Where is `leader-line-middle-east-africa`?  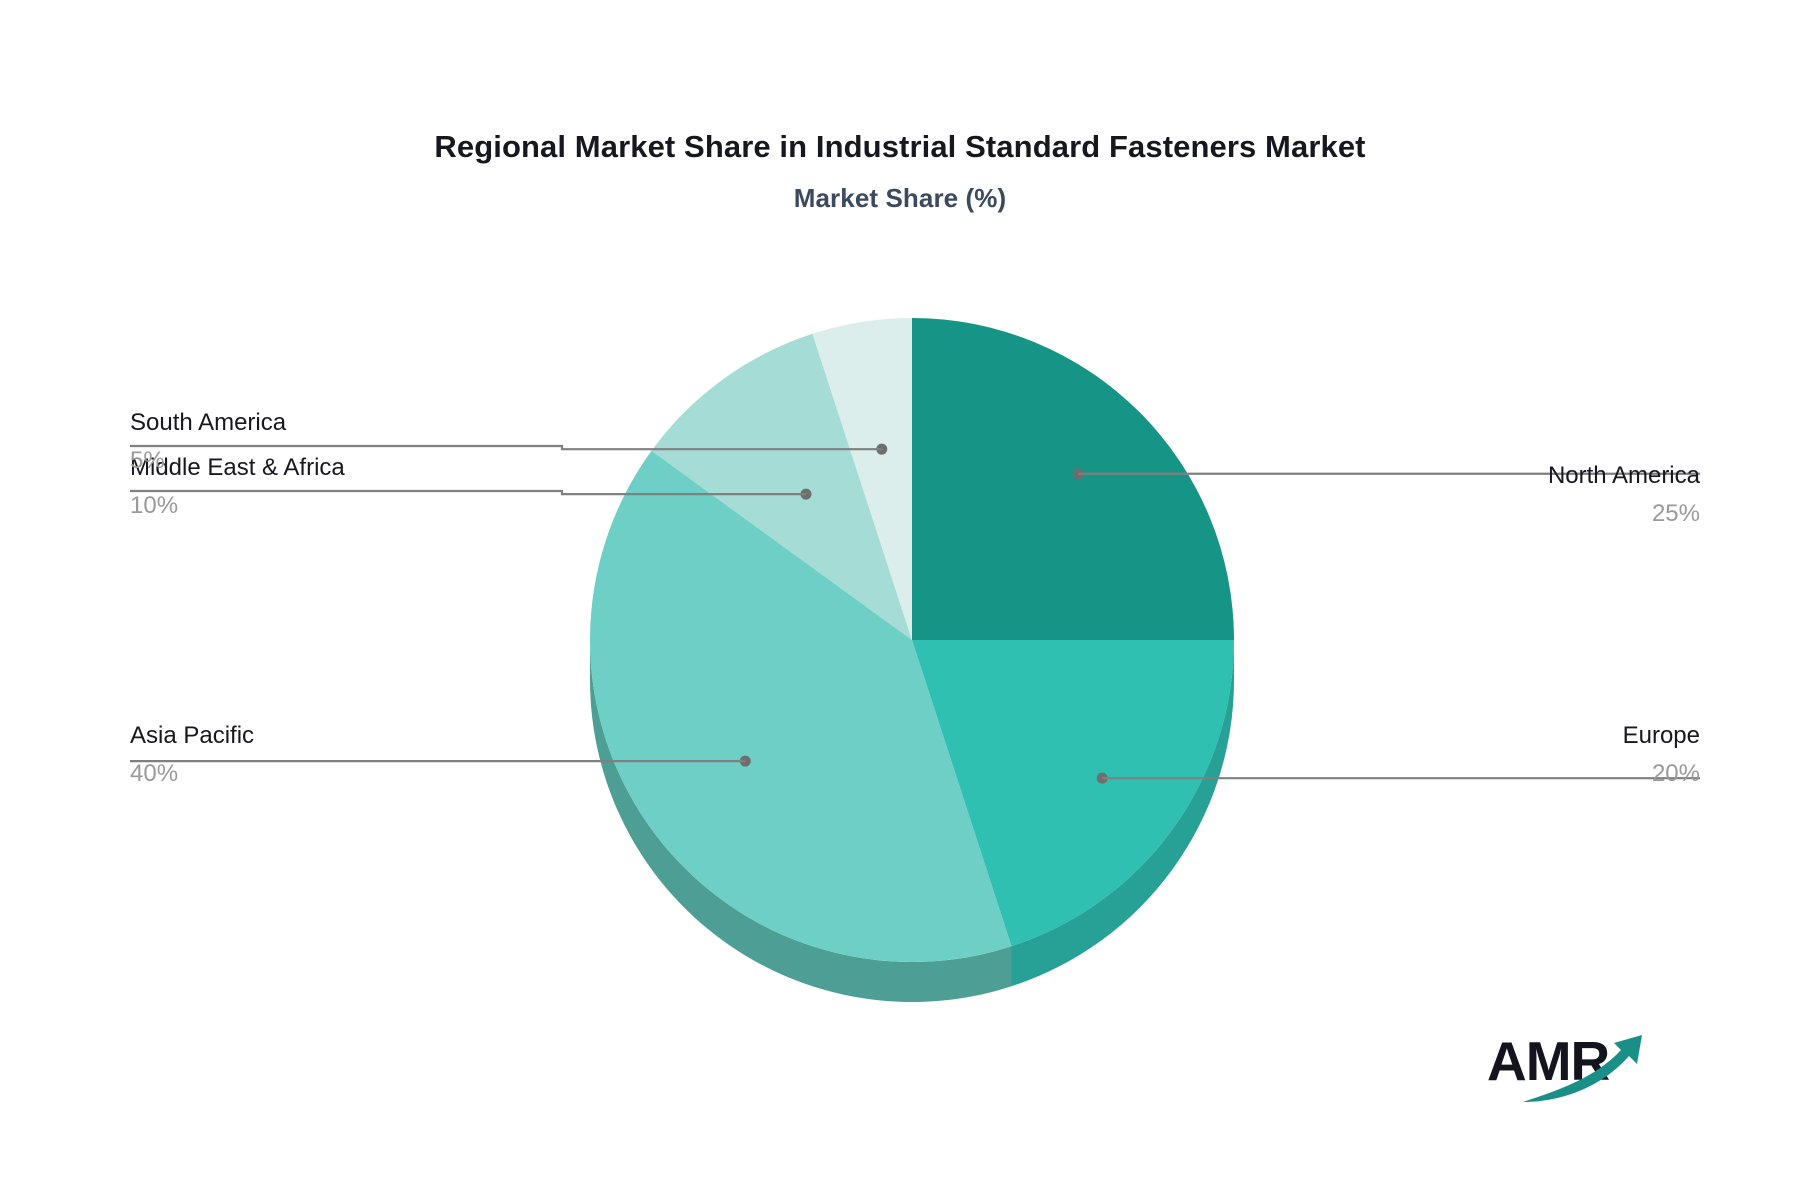 leader-line-middle-east-africa is located at coordinates (468, 492).